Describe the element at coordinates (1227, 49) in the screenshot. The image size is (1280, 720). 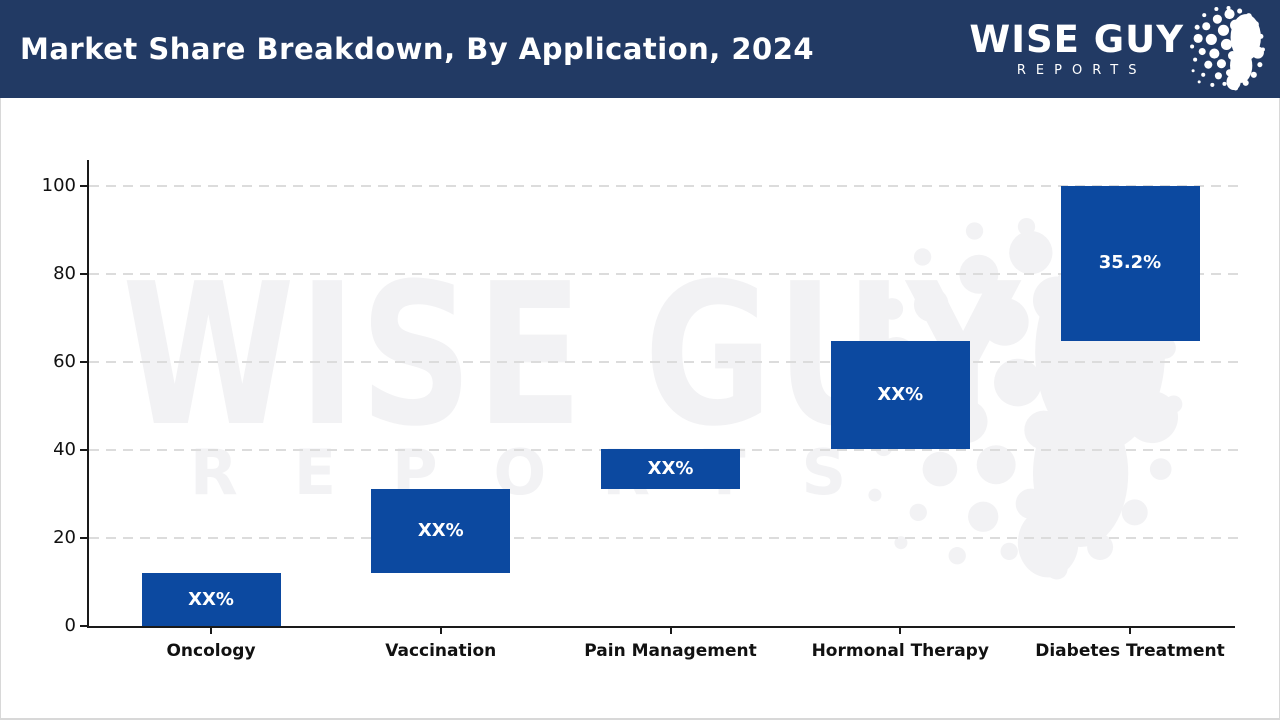
I see `logo-head-icon` at that location.